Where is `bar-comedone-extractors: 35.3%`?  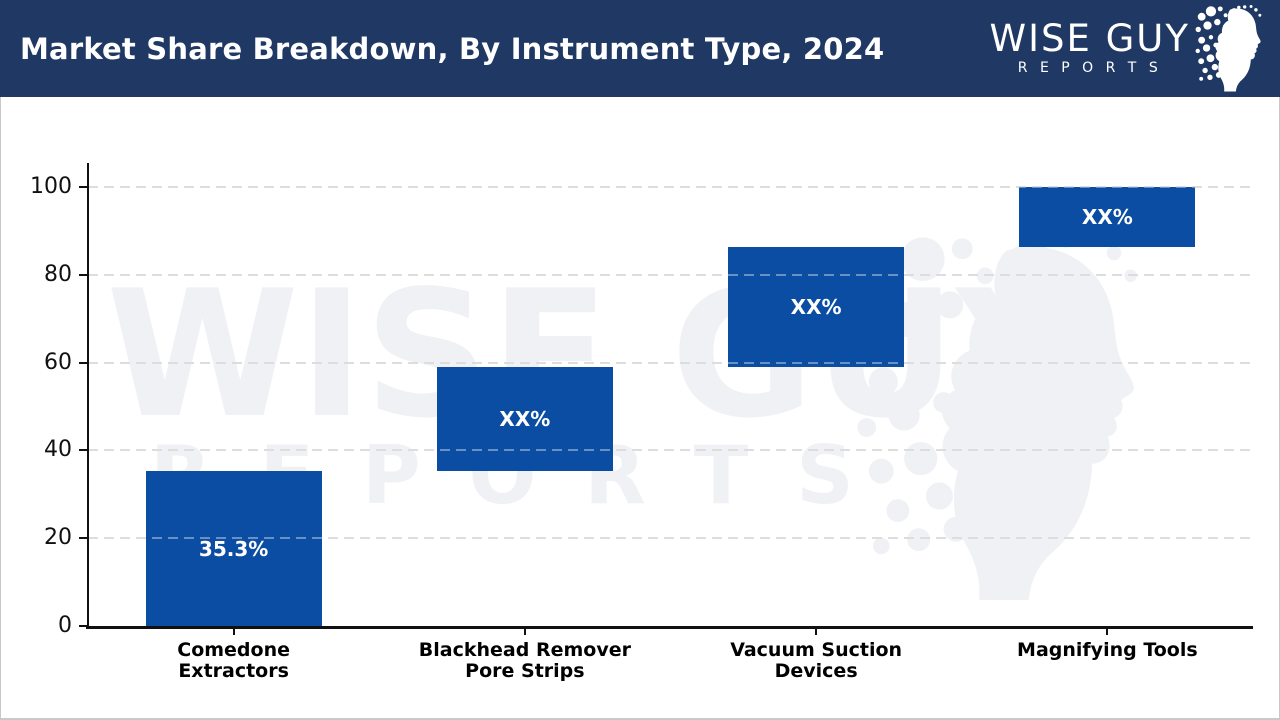 bar-comedone-extractors: 35.3% is located at coordinates (233, 548).